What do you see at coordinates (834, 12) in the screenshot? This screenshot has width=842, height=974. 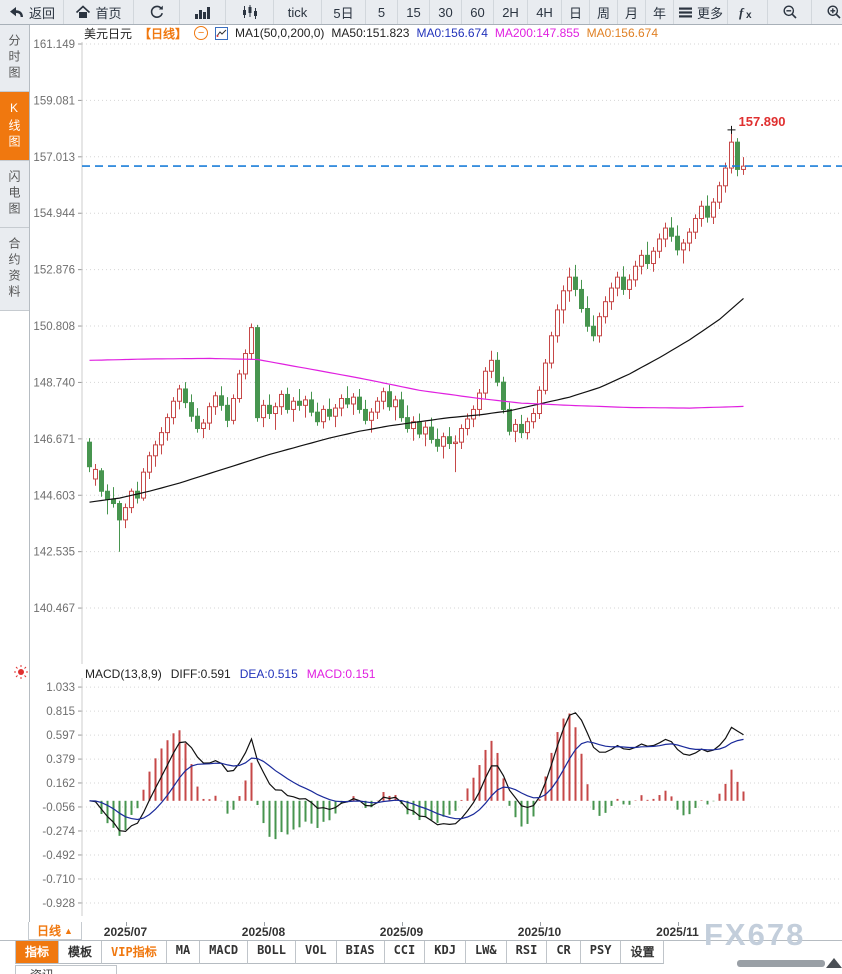 I see `zoom-in-icon` at bounding box center [834, 12].